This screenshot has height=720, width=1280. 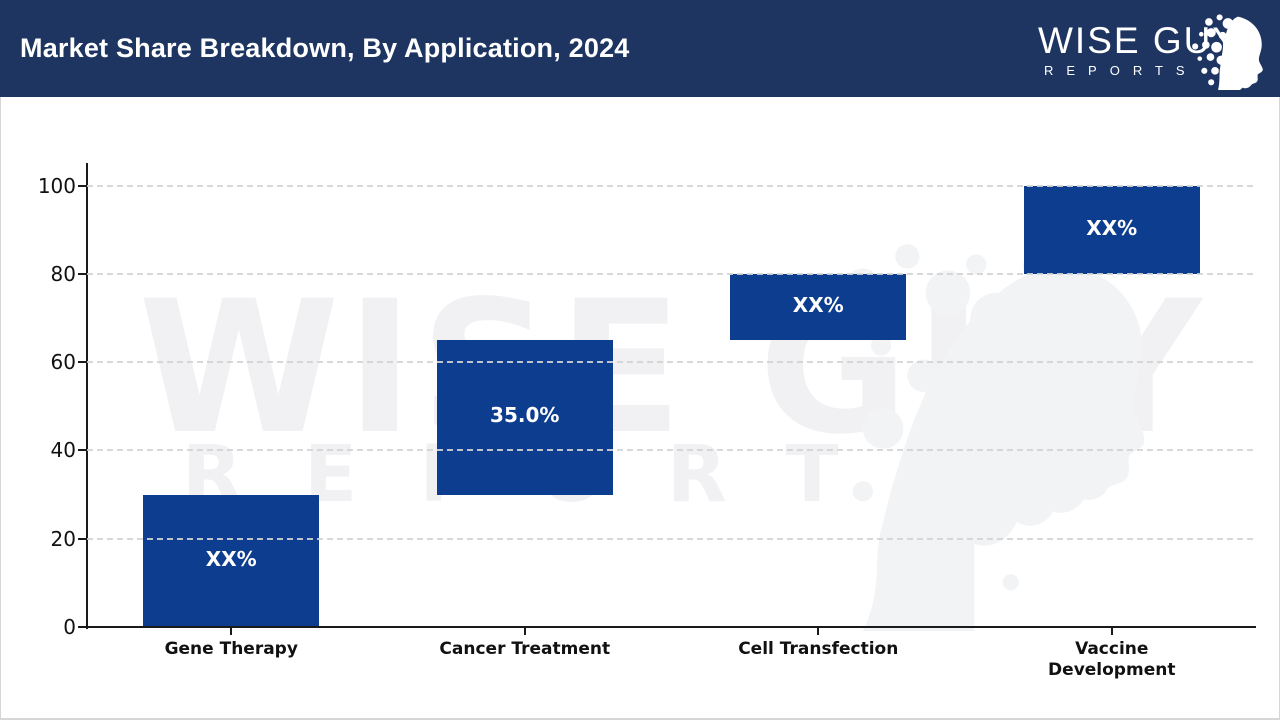 What do you see at coordinates (63, 362) in the screenshot?
I see `y-tick-label: 60` at bounding box center [63, 362].